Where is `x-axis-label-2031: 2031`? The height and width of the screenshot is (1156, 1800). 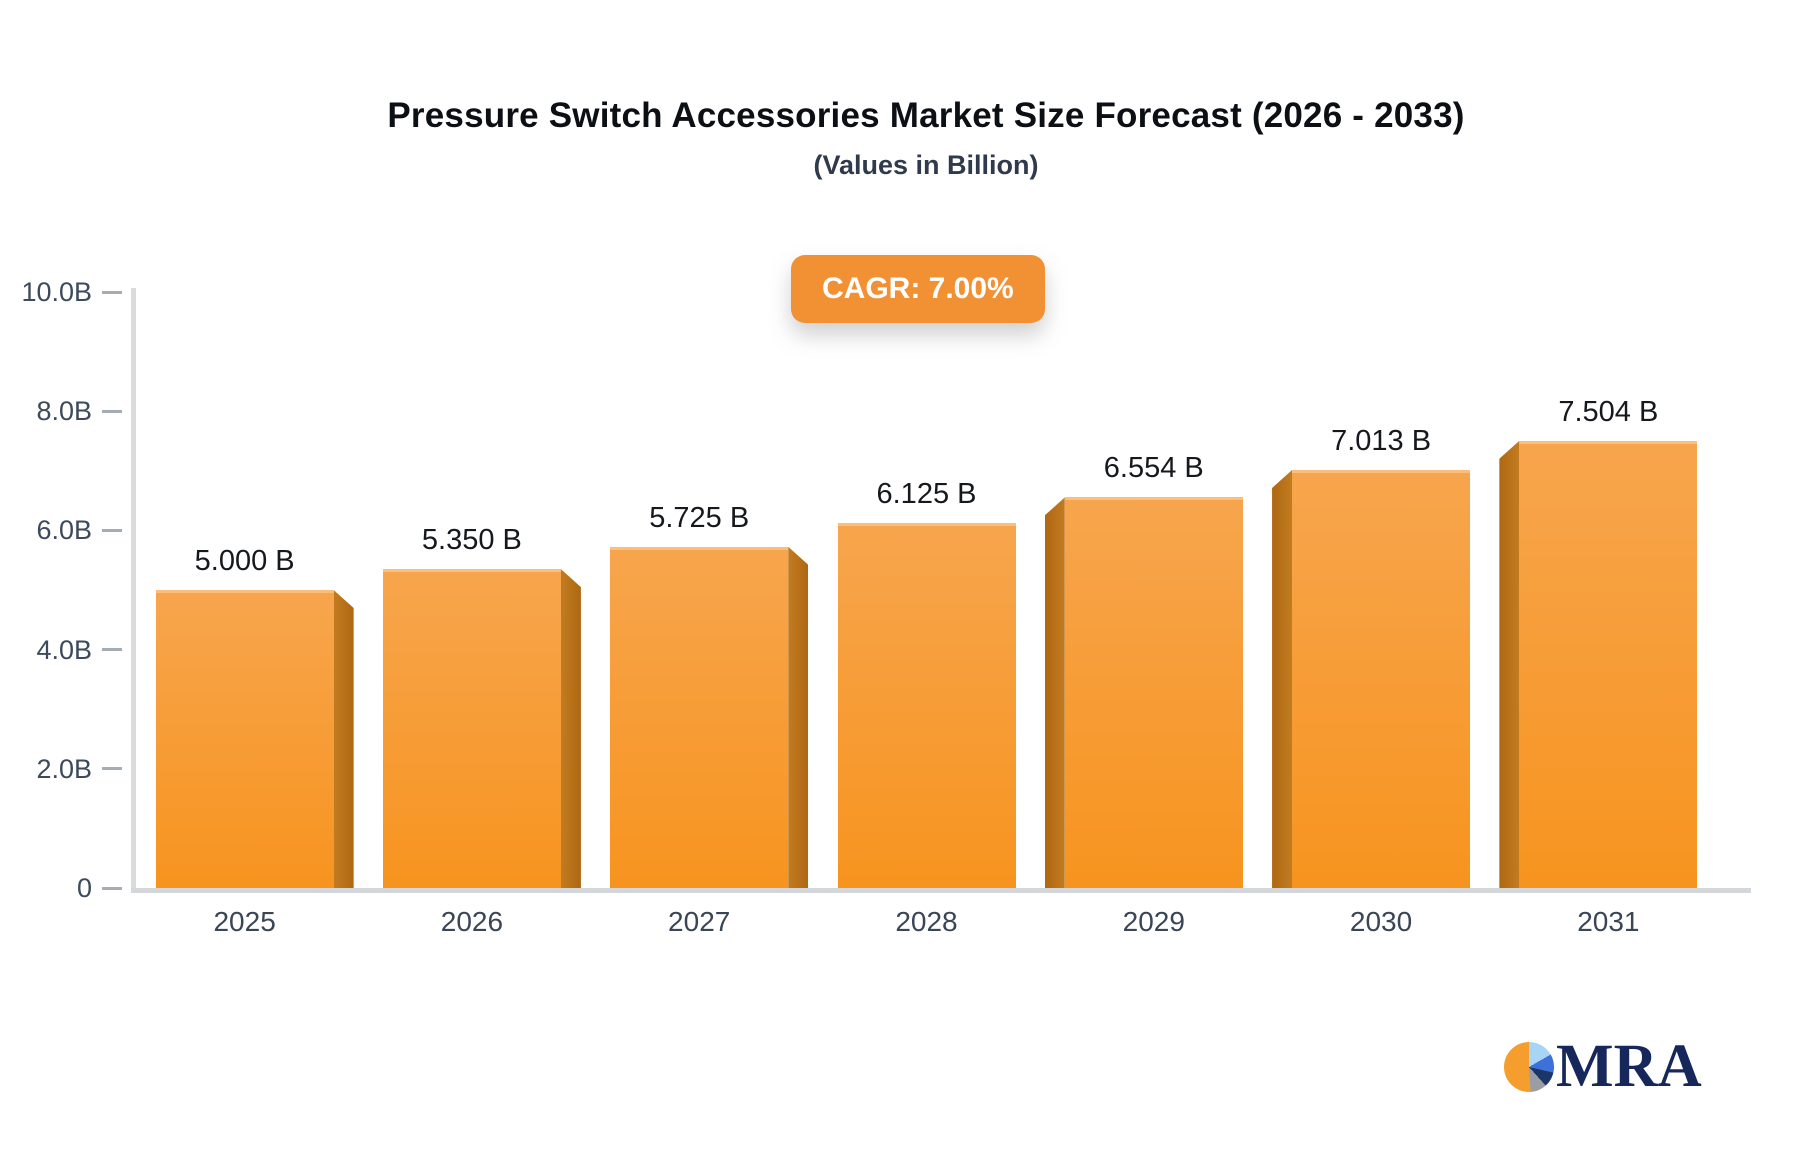
x-axis-label-2031: 2031 is located at coordinates (1608, 921).